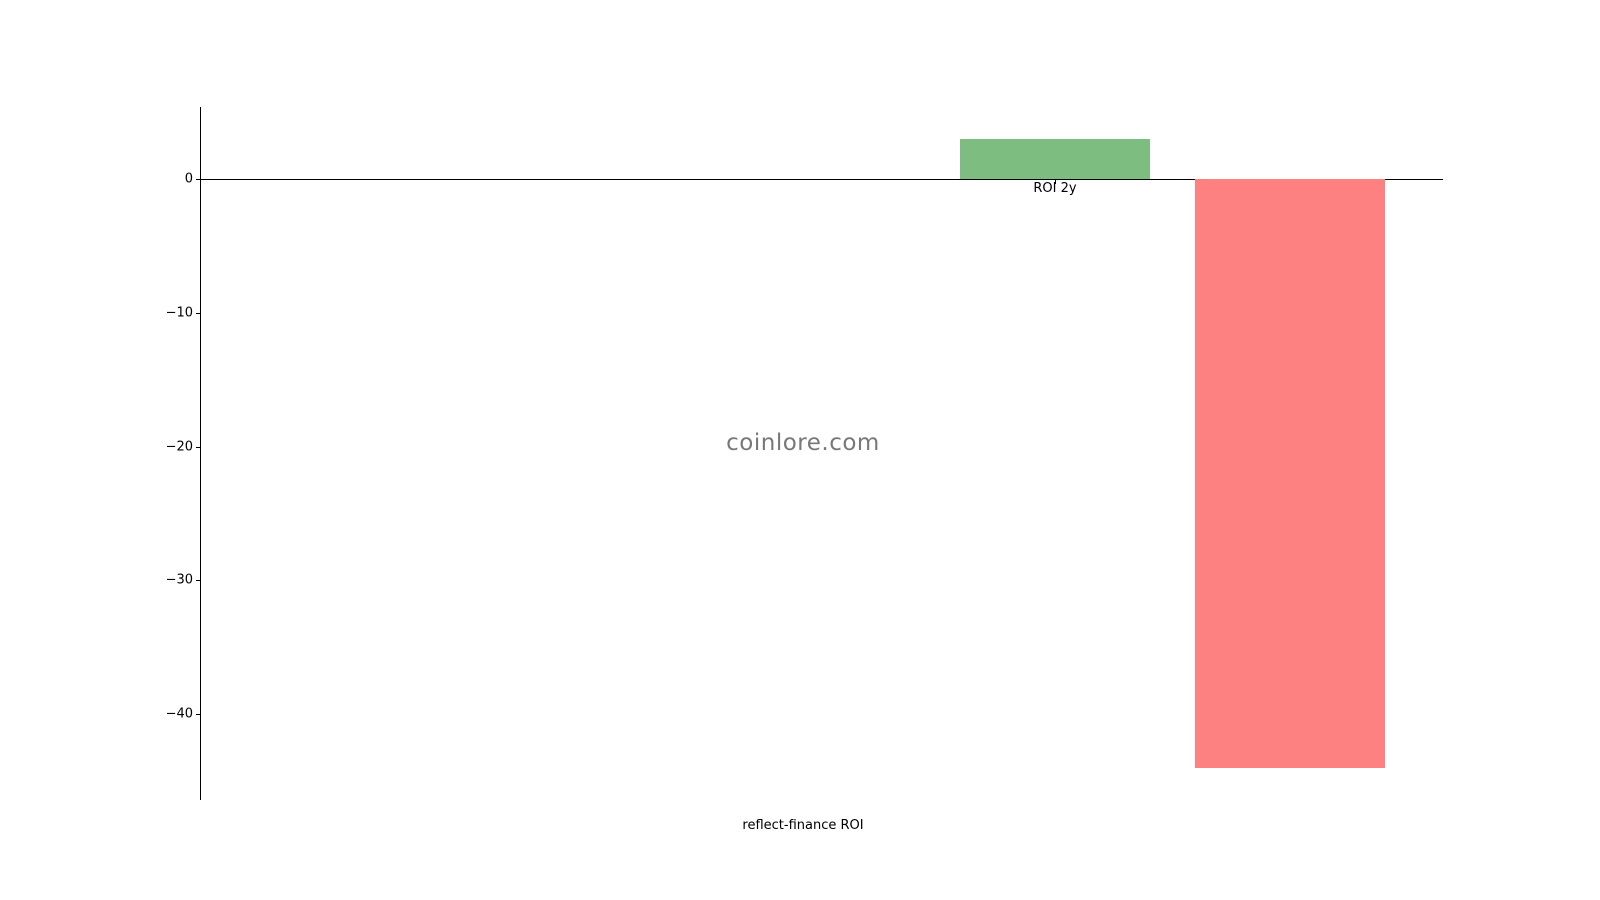 The height and width of the screenshot is (900, 1600). What do you see at coordinates (179, 580) in the screenshot?
I see `y-tick-label: −30` at bounding box center [179, 580].